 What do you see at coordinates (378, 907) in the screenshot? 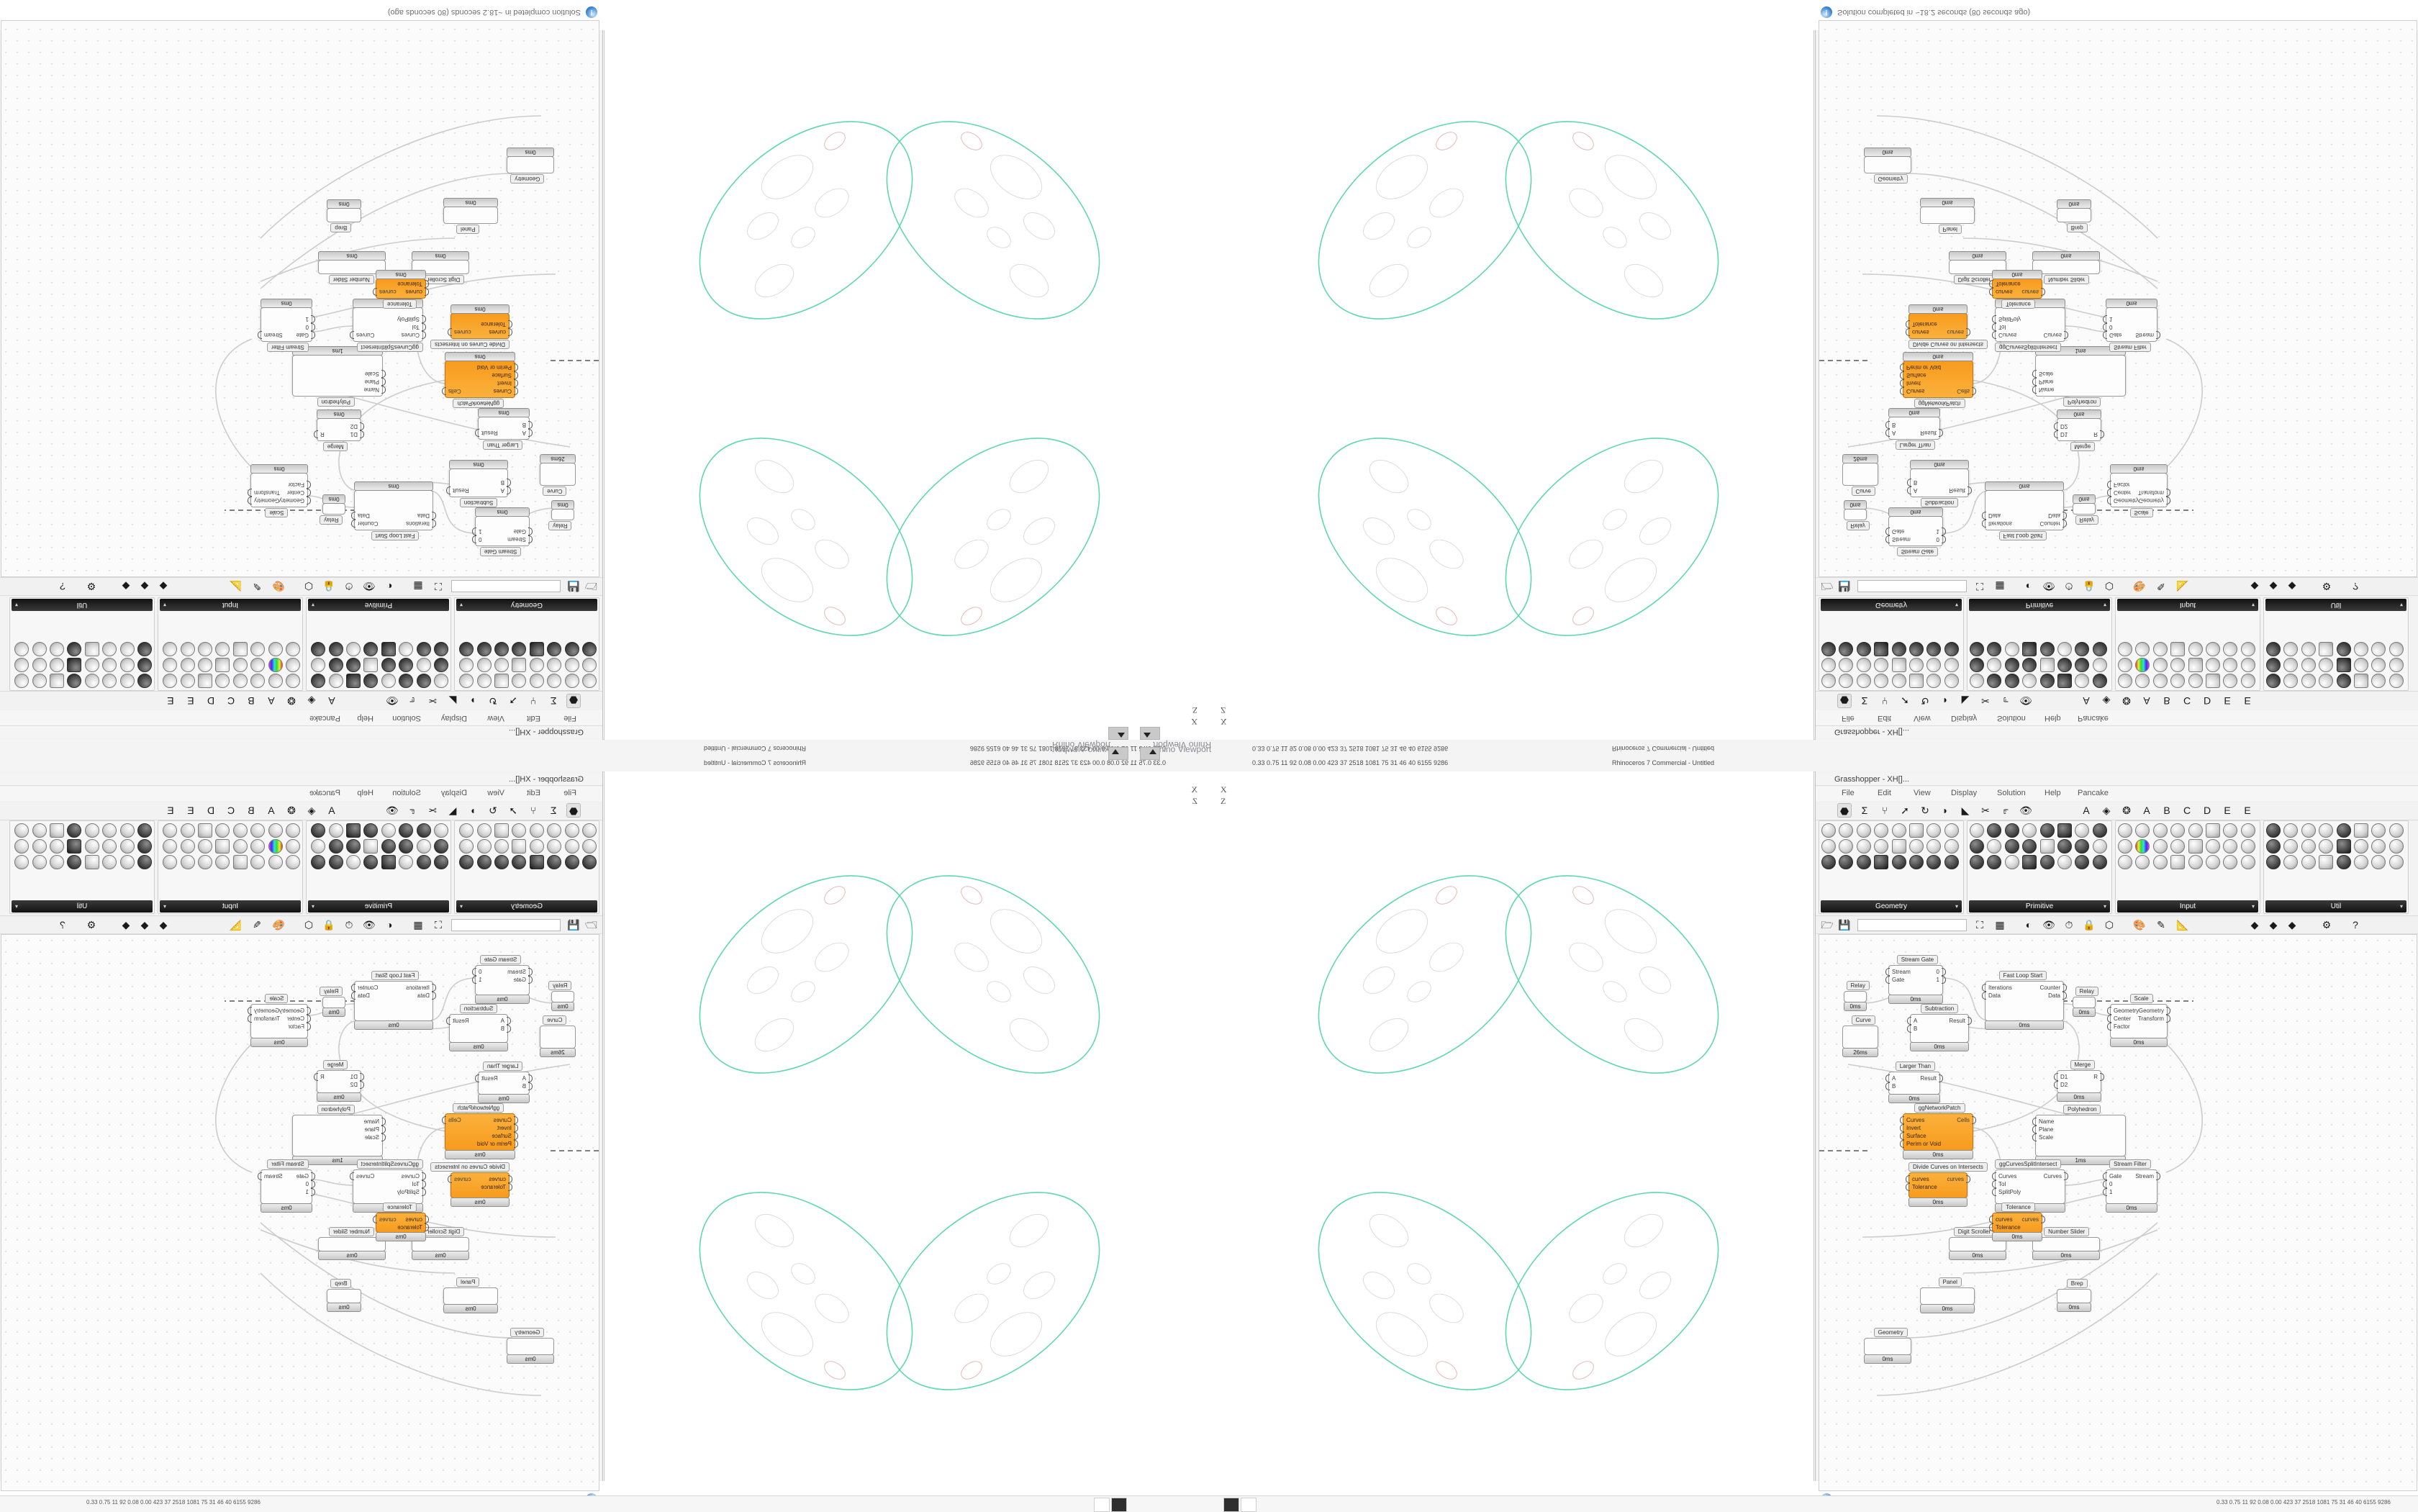
I see `ribbon-tab-primitive: Primitive ▾` at bounding box center [378, 907].